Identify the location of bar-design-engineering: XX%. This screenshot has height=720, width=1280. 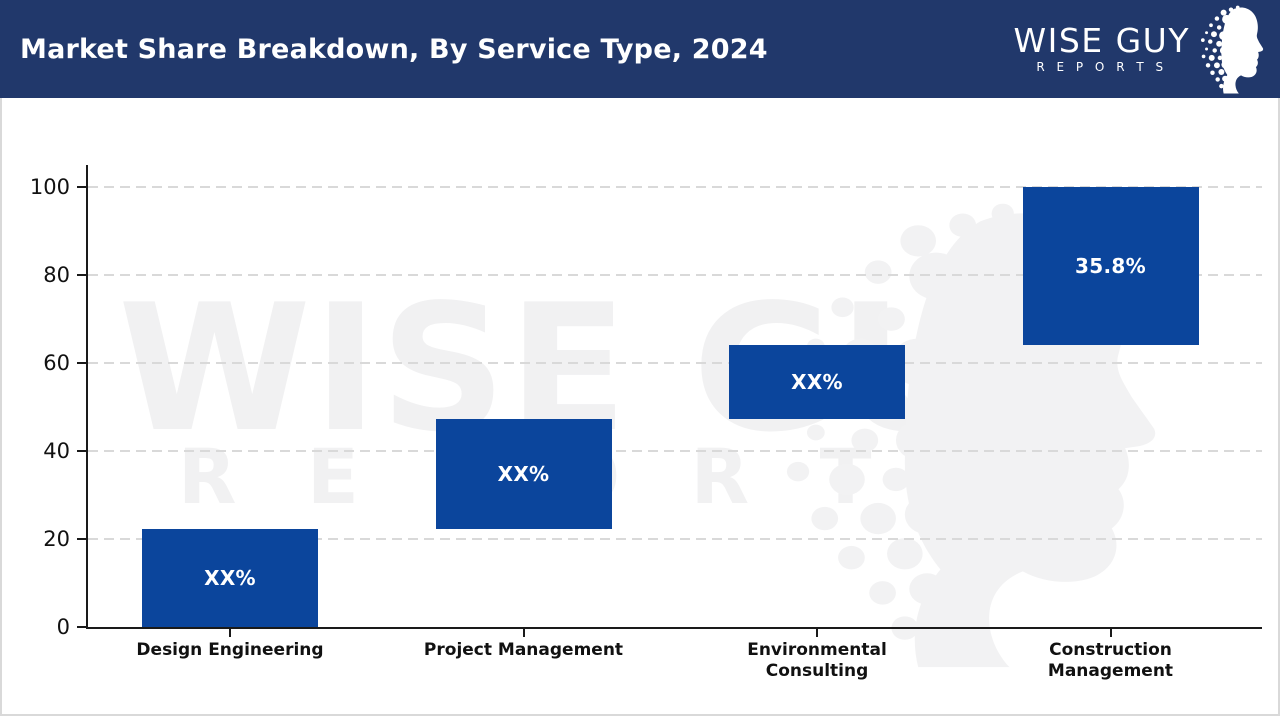
(230, 577).